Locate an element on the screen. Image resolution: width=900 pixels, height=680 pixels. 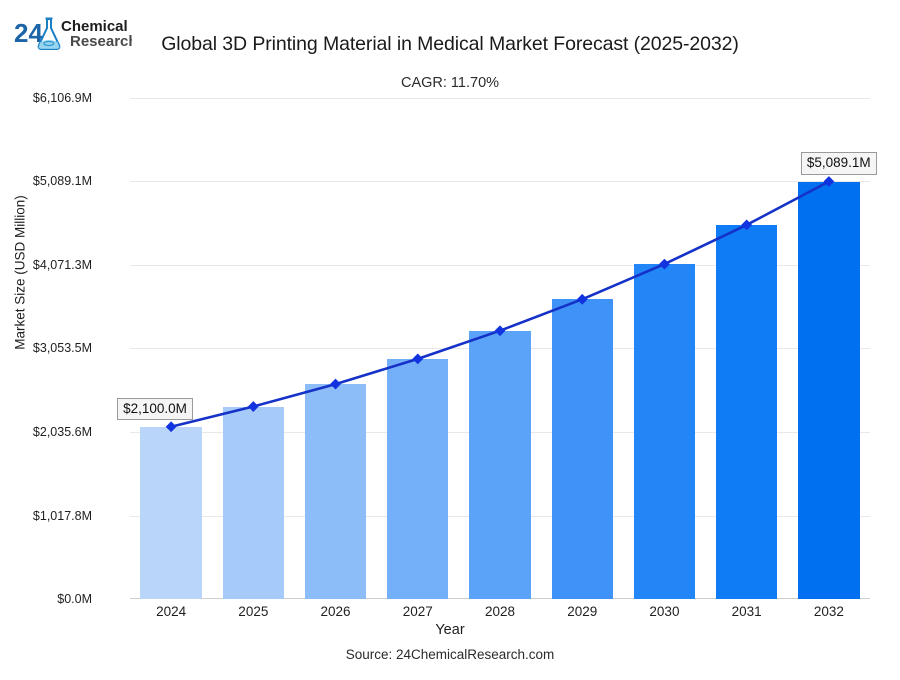
x-axis-tick-label-2030: 2030 is located at coordinates (664, 611).